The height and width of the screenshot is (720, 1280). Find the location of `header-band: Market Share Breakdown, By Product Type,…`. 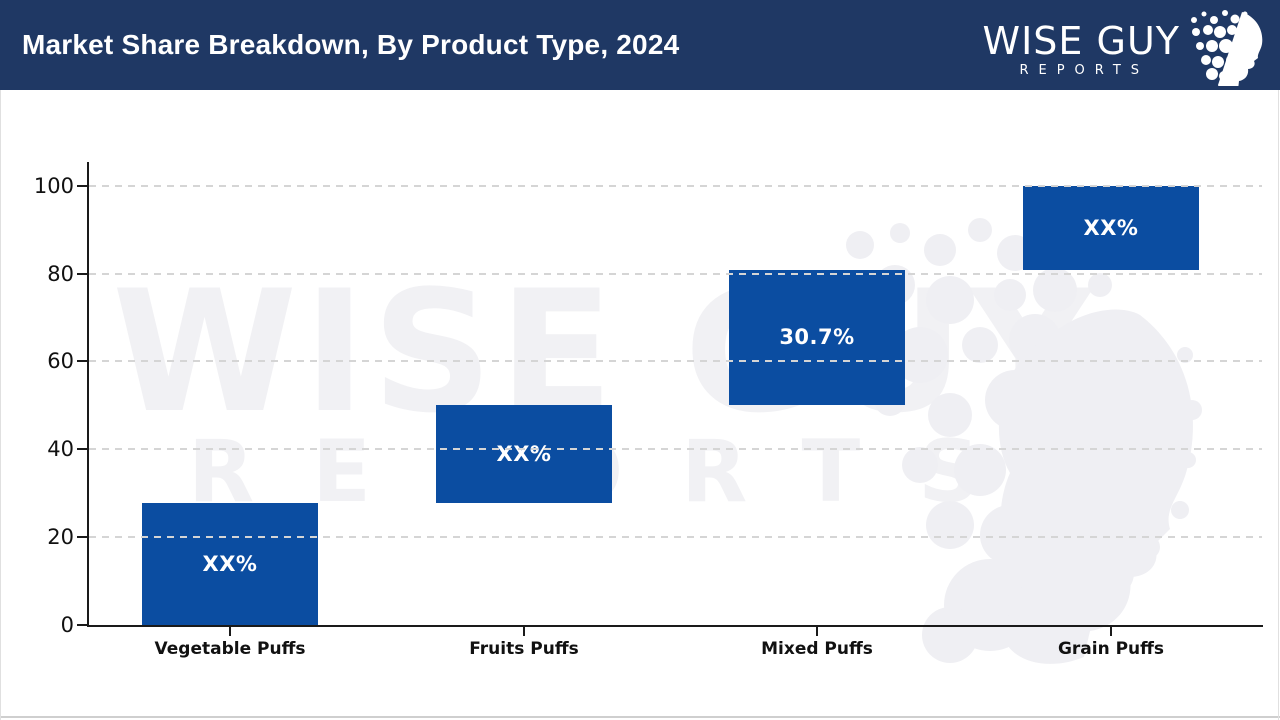

header-band: Market Share Breakdown, By Product Type,… is located at coordinates (640, 46).